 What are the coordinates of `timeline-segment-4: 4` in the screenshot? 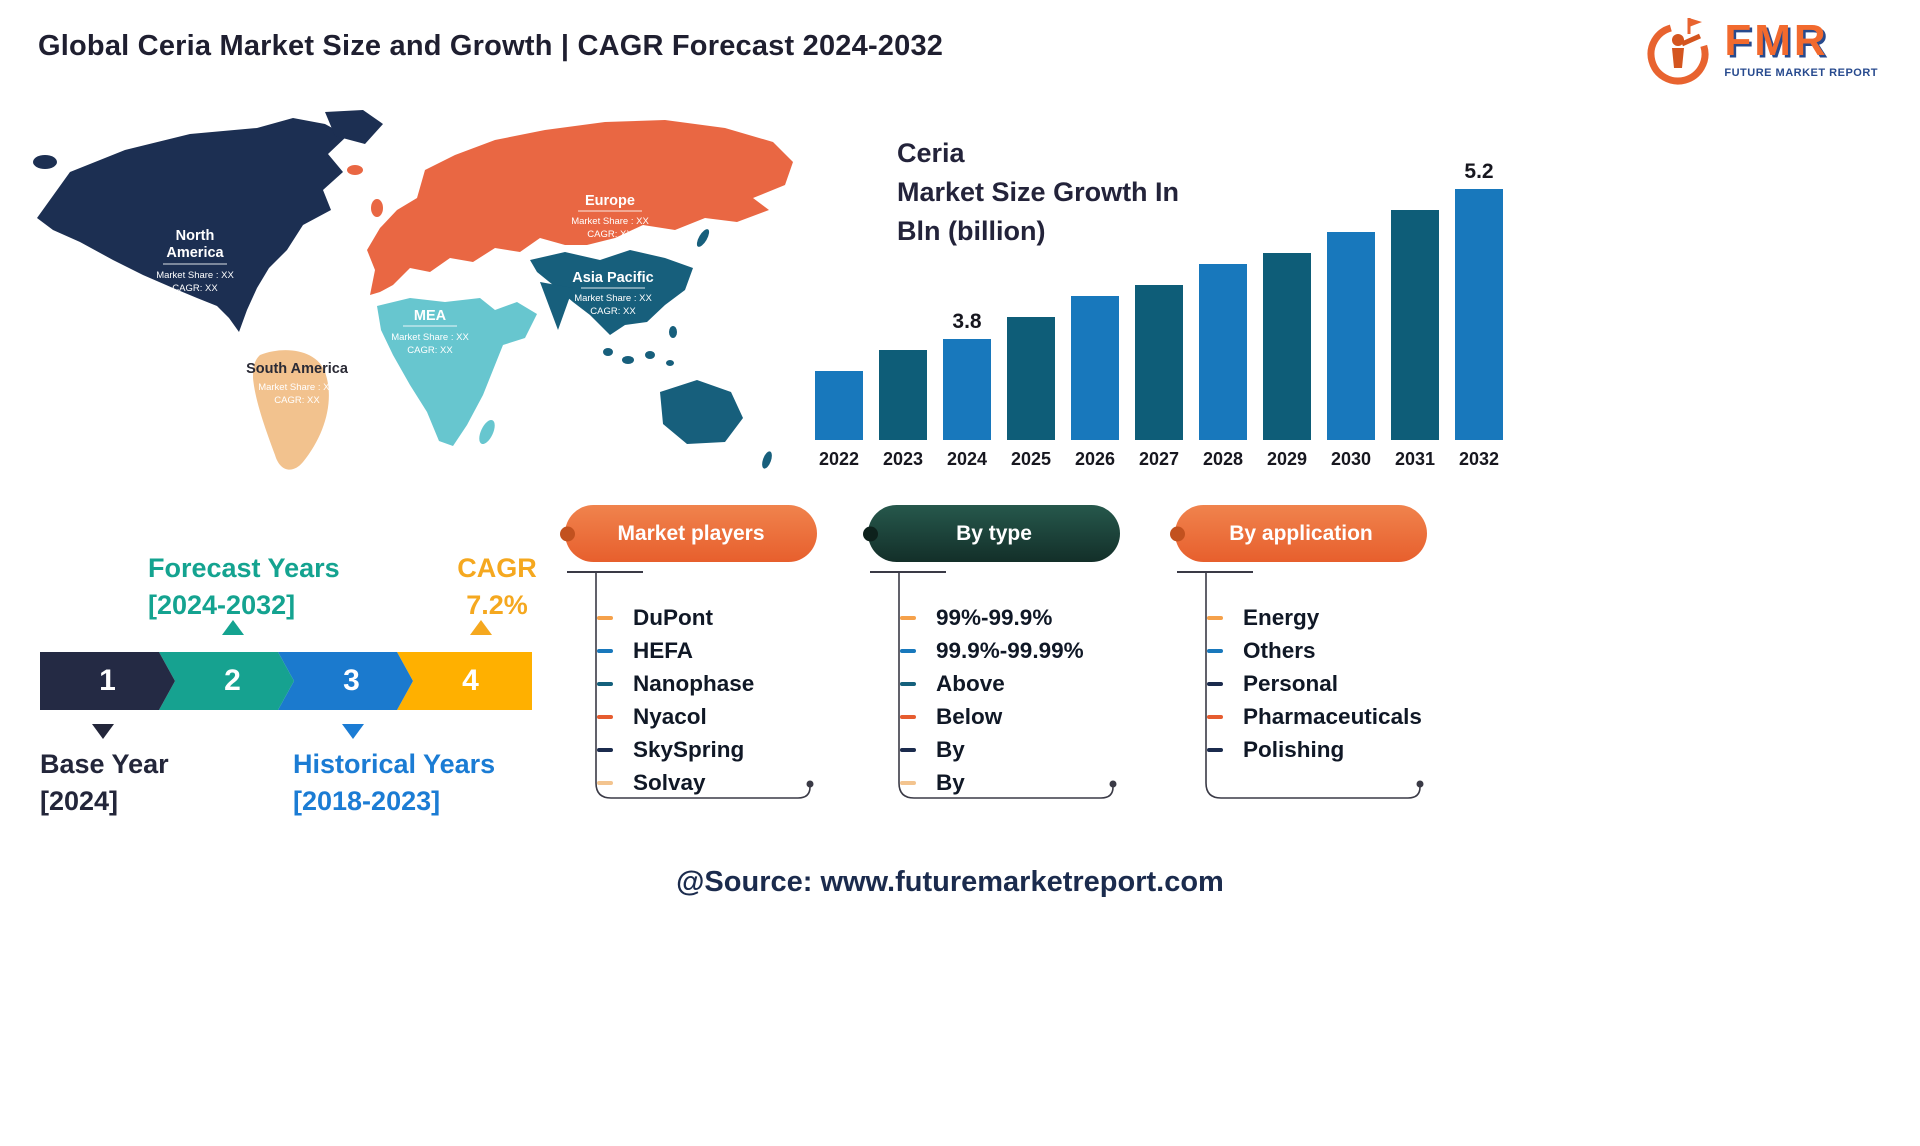 It's located at (464, 681).